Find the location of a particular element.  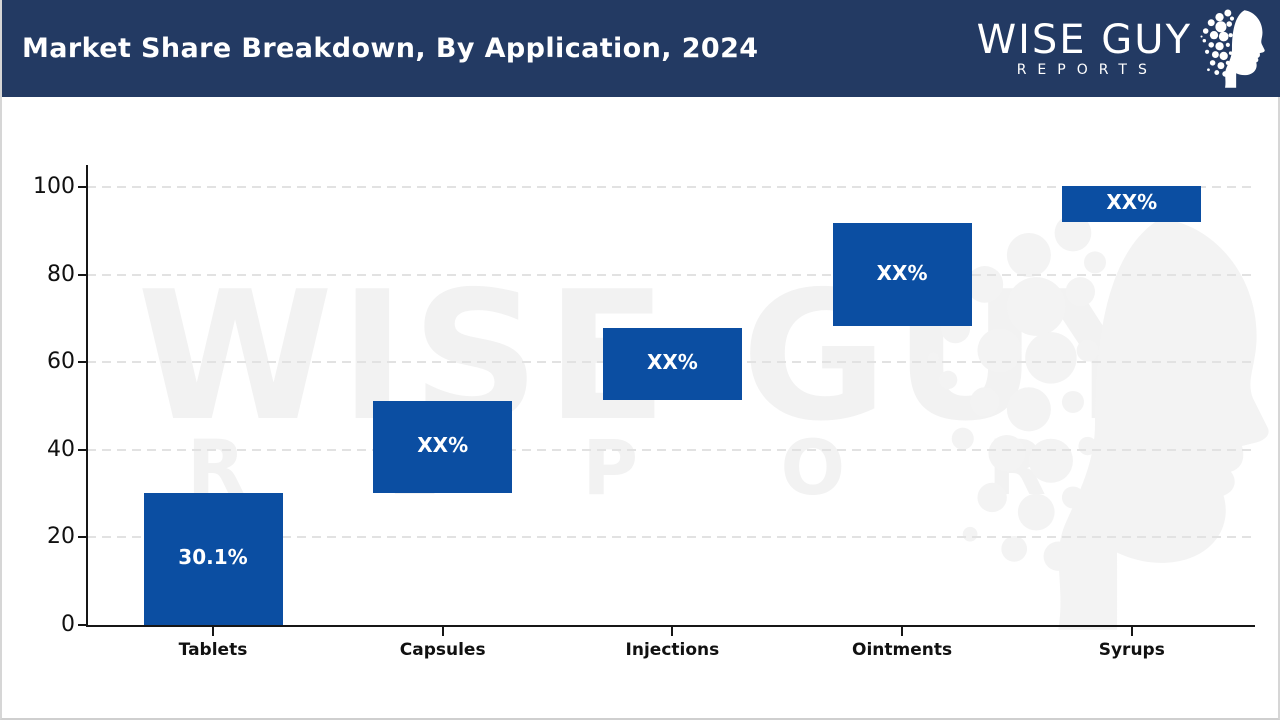

bar-ointments is located at coordinates (902, 274).